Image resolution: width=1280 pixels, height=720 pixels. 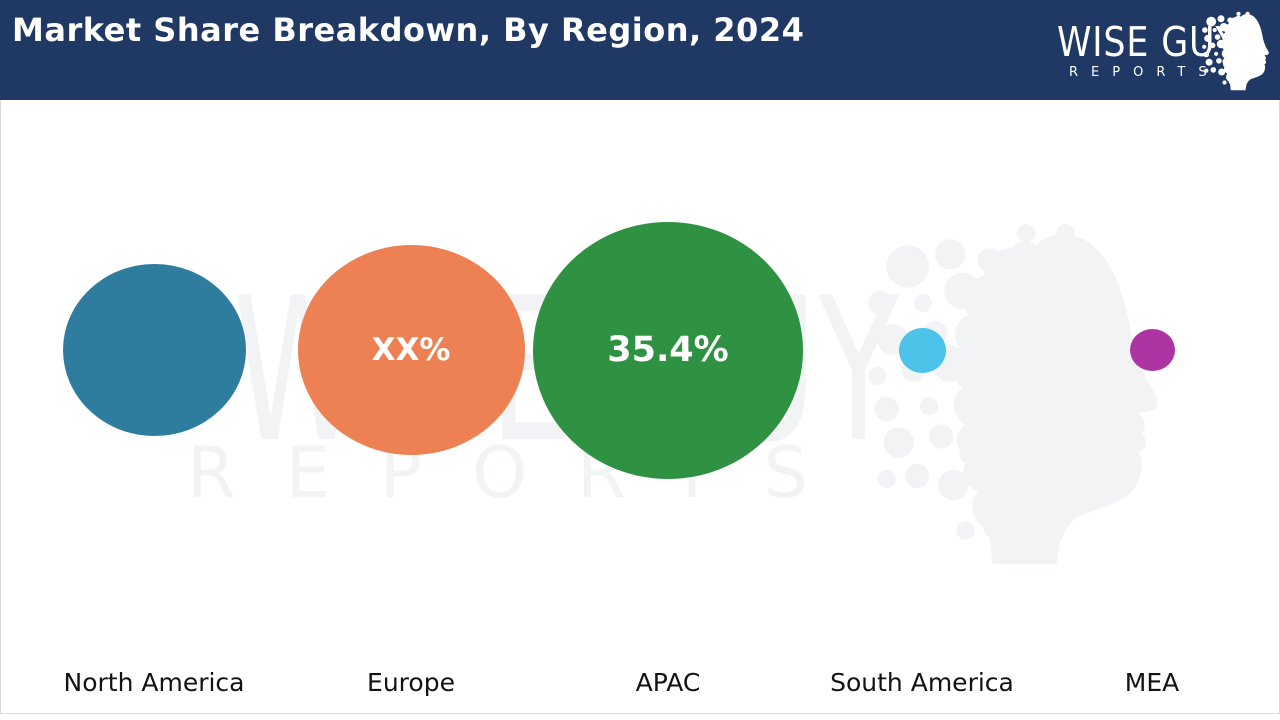 What do you see at coordinates (1144, 72) in the screenshot?
I see `brand-subtitle: REPORTS` at bounding box center [1144, 72].